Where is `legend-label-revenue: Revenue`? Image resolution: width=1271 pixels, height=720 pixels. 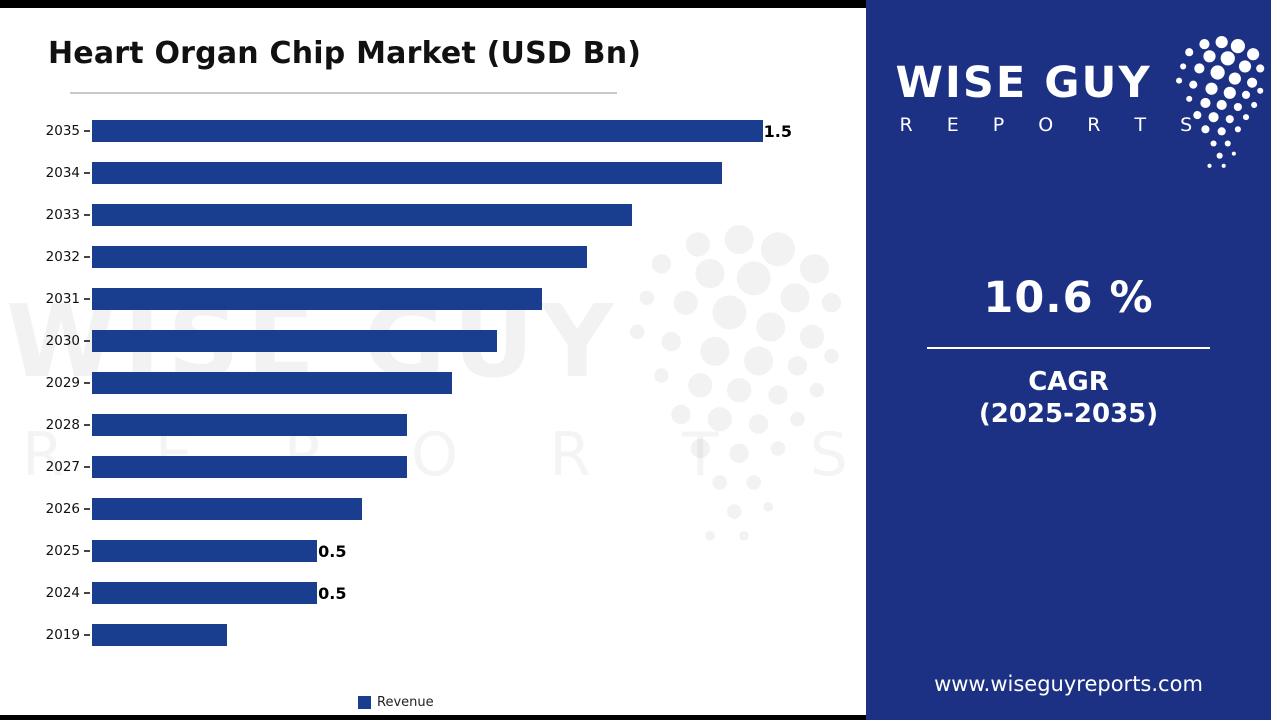
legend-label-revenue: Revenue is located at coordinates (405, 702).